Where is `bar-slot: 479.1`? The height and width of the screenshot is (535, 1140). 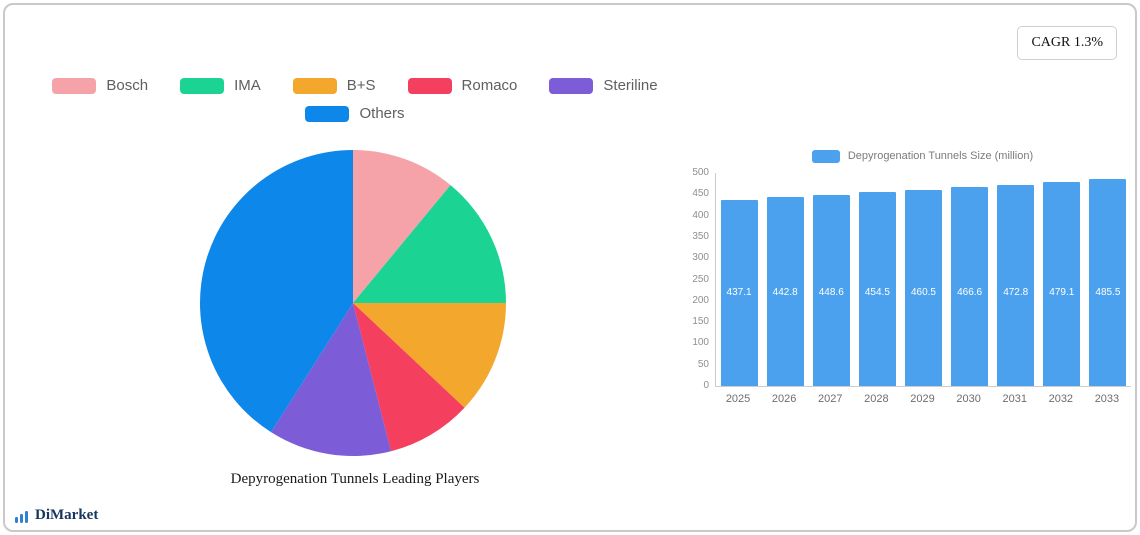
bar-slot: 479.1 is located at coordinates (1062, 279).